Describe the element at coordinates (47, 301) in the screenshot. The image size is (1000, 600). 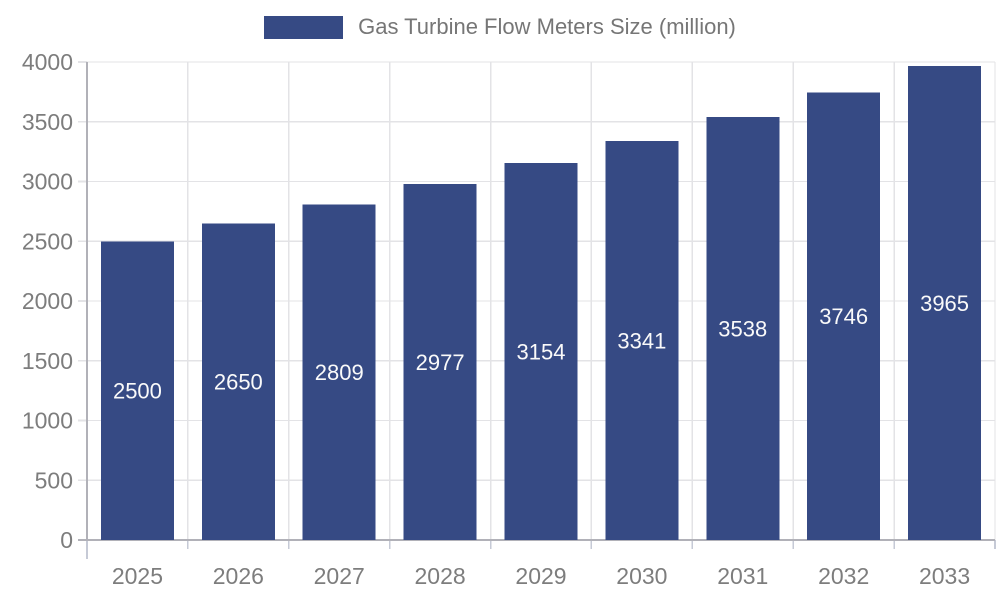
I see `y-tick-label: 2000` at that location.